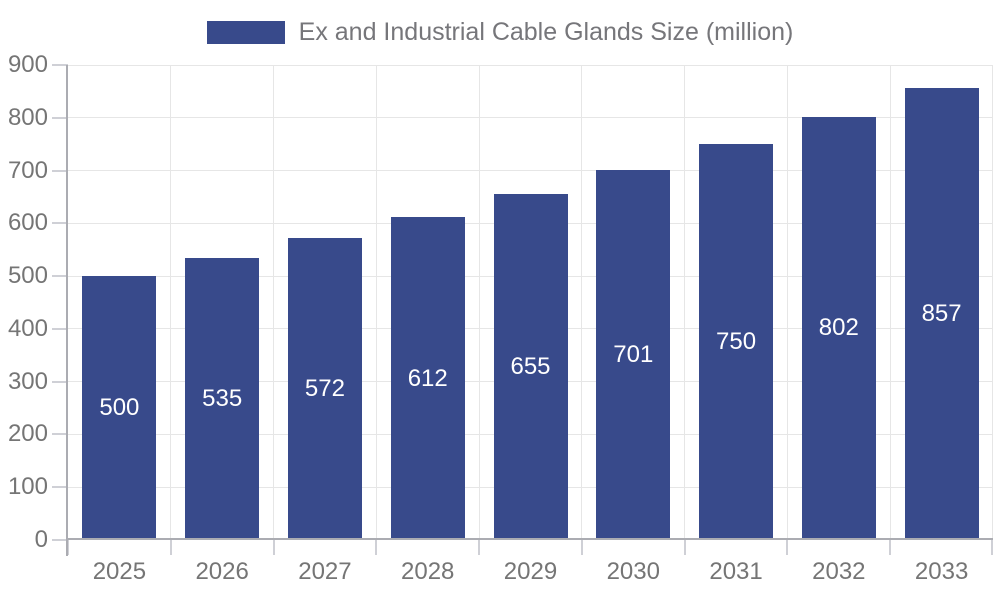  Describe the element at coordinates (941, 571) in the screenshot. I see `x-tick-label: 2033` at that location.